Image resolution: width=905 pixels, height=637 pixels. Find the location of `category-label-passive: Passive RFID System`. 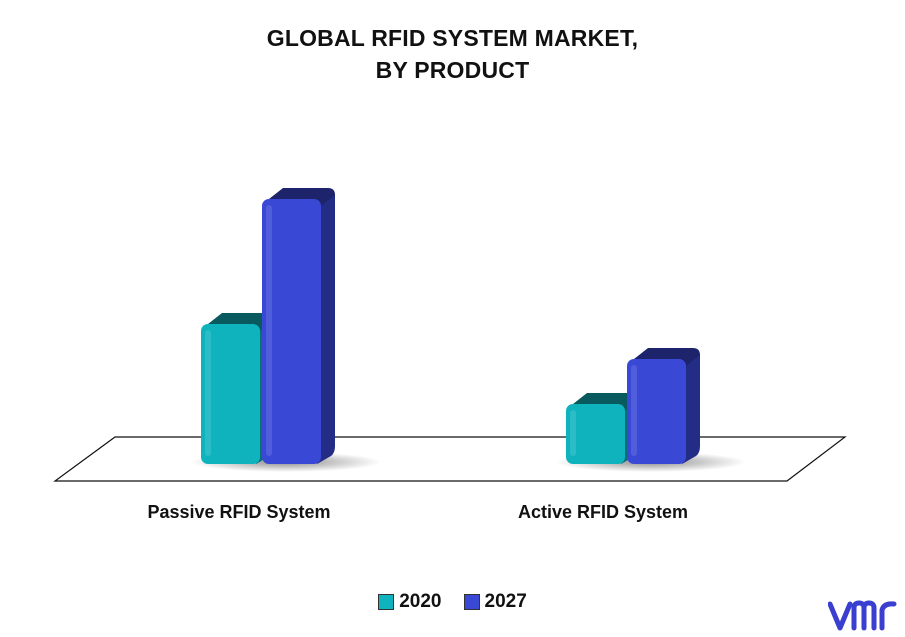

category-label-passive: Passive RFID System is located at coordinates (238, 512).